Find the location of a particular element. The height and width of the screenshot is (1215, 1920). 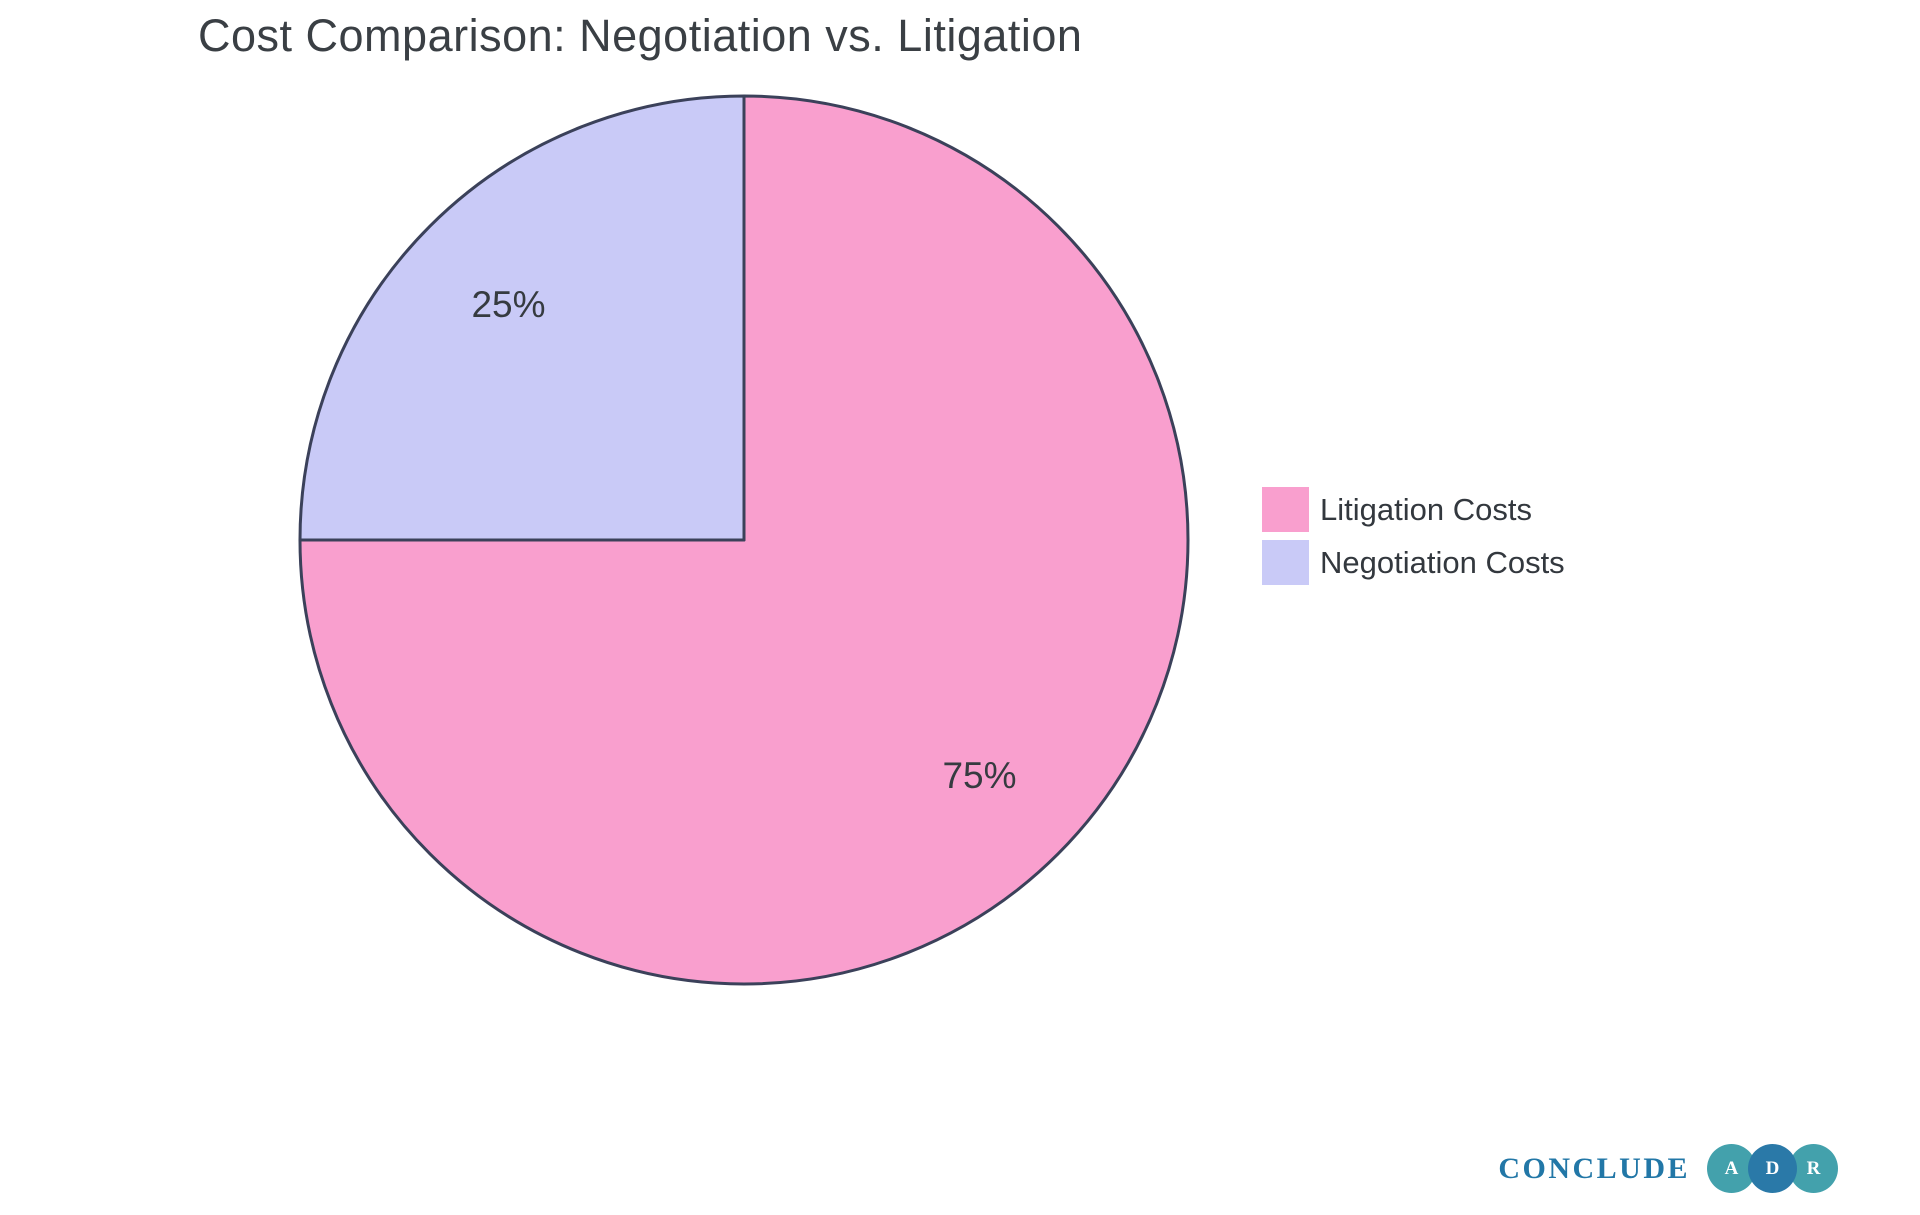

legend: Litigation Costs Negotiation Costs is located at coordinates (1413, 536).